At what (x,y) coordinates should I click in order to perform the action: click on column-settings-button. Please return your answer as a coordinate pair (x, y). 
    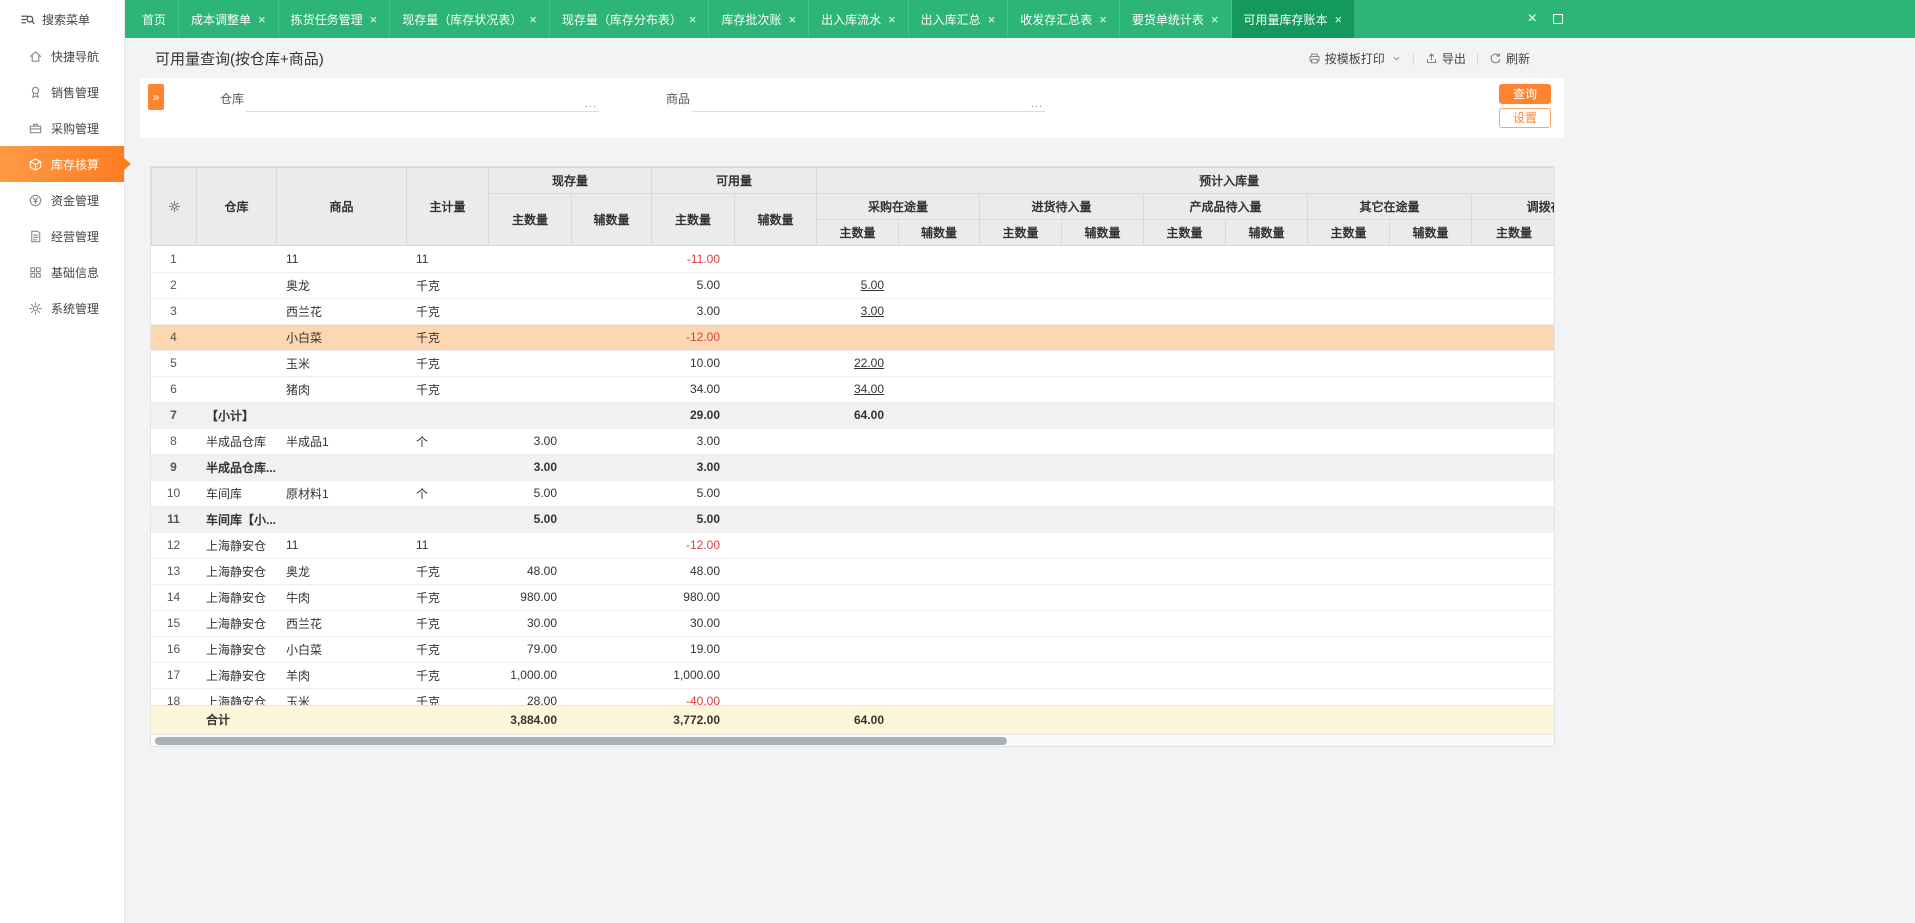
    Looking at the image, I should click on (174, 206).